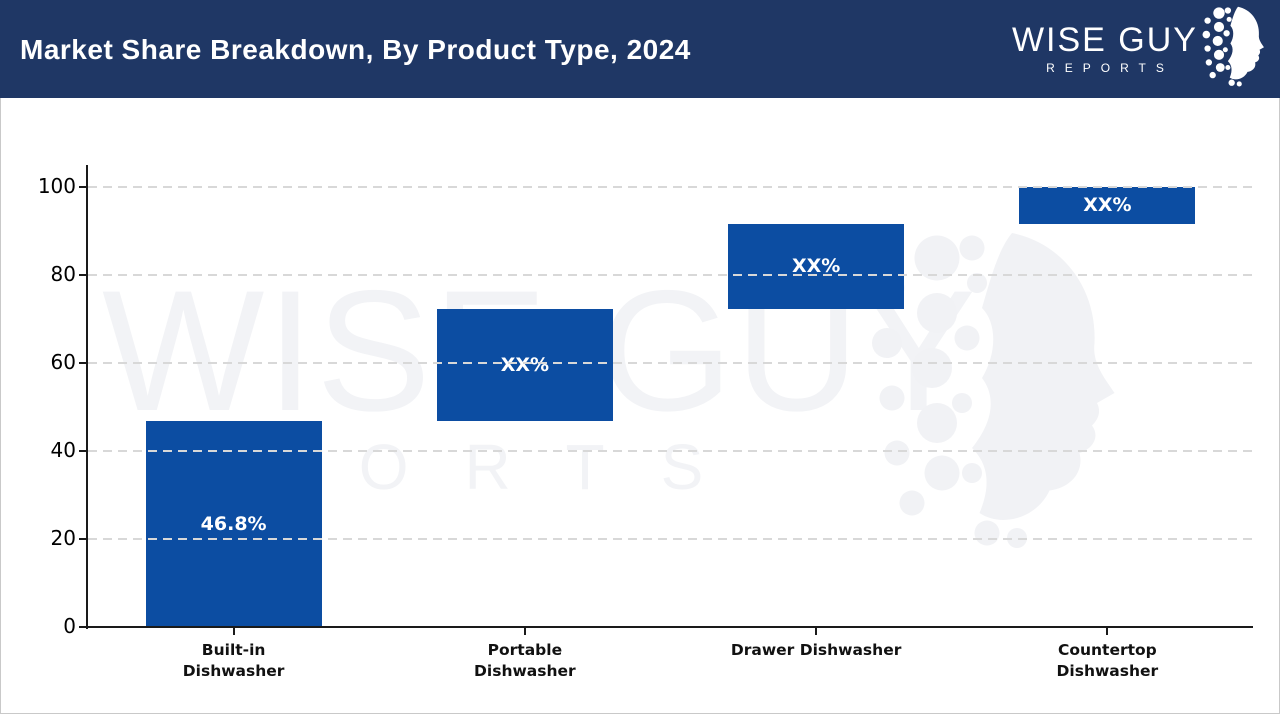 The width and height of the screenshot is (1280, 720). I want to click on y-tick-label-0: 0, so click(69, 626).